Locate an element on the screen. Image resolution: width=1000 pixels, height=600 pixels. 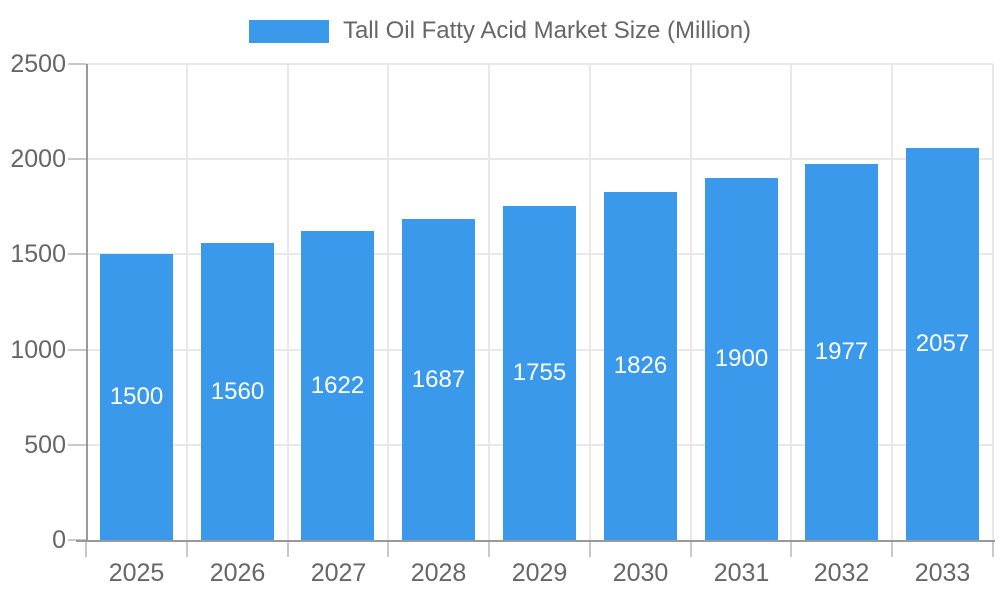
bar-value-label: 1622 is located at coordinates (337, 385).